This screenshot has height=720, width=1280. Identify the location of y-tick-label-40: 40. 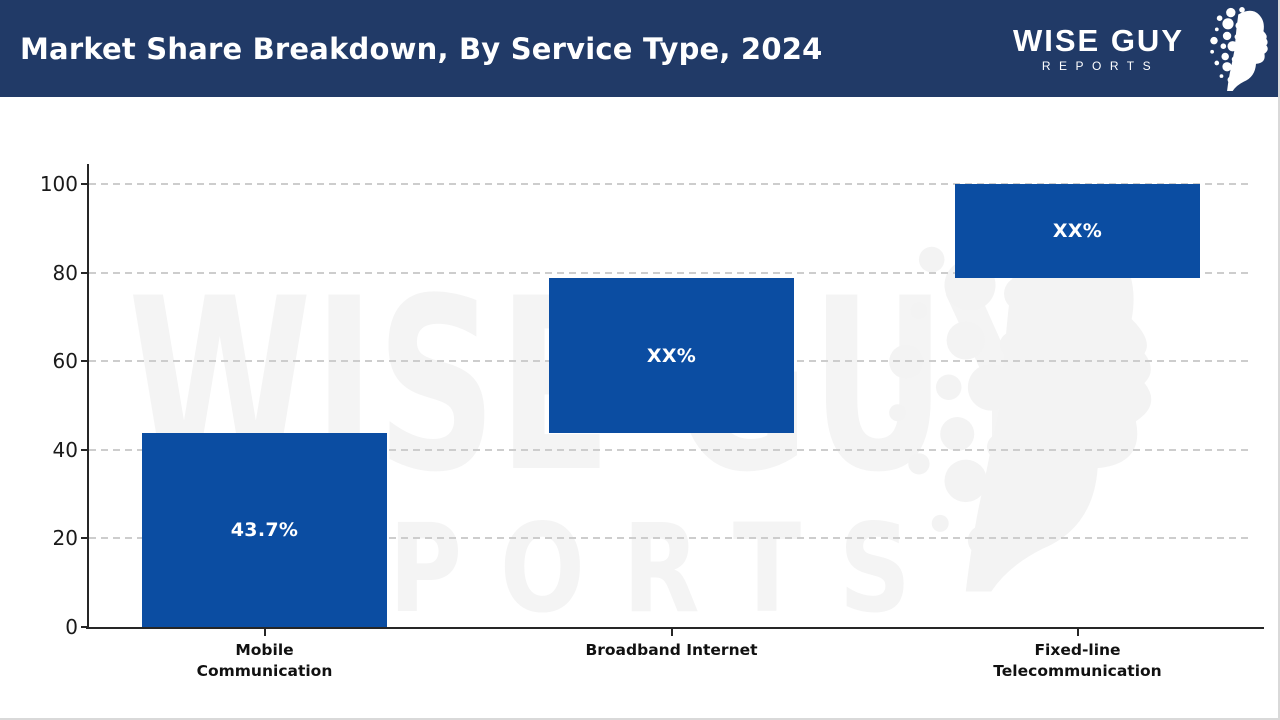
(65, 449).